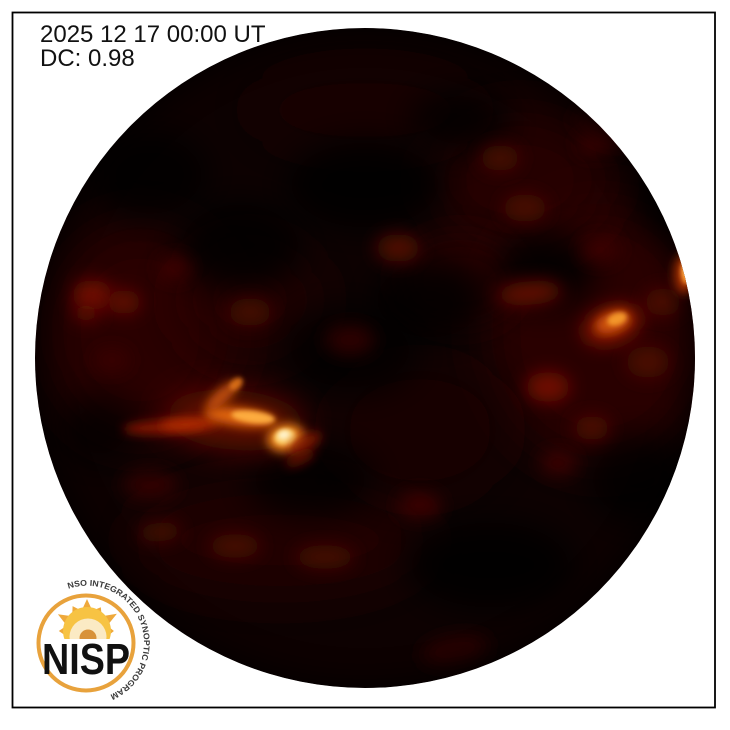 The width and height of the screenshot is (730, 730). I want to click on logo-plate, so click(86, 659).